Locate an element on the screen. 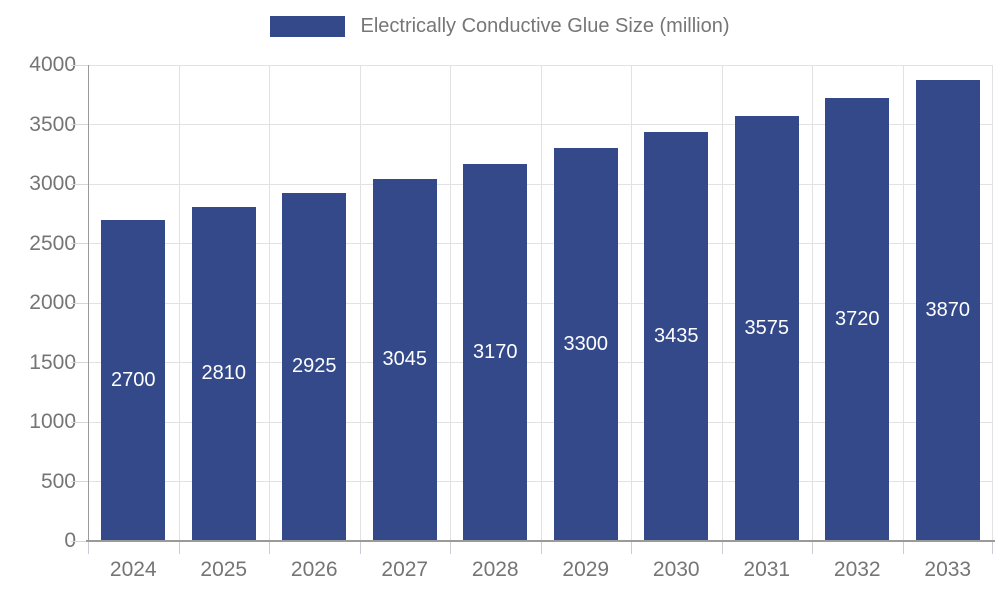  x-tick-label: 2027 is located at coordinates (405, 569).